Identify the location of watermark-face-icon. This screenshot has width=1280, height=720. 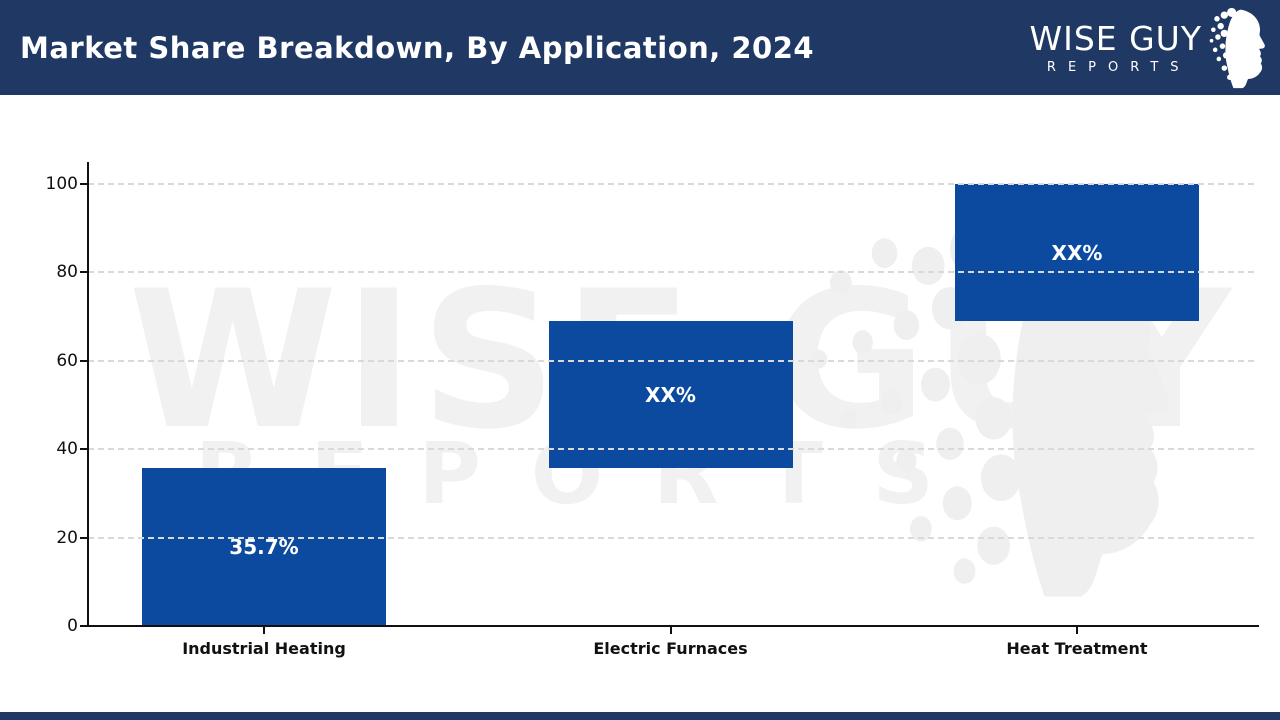
(990, 410).